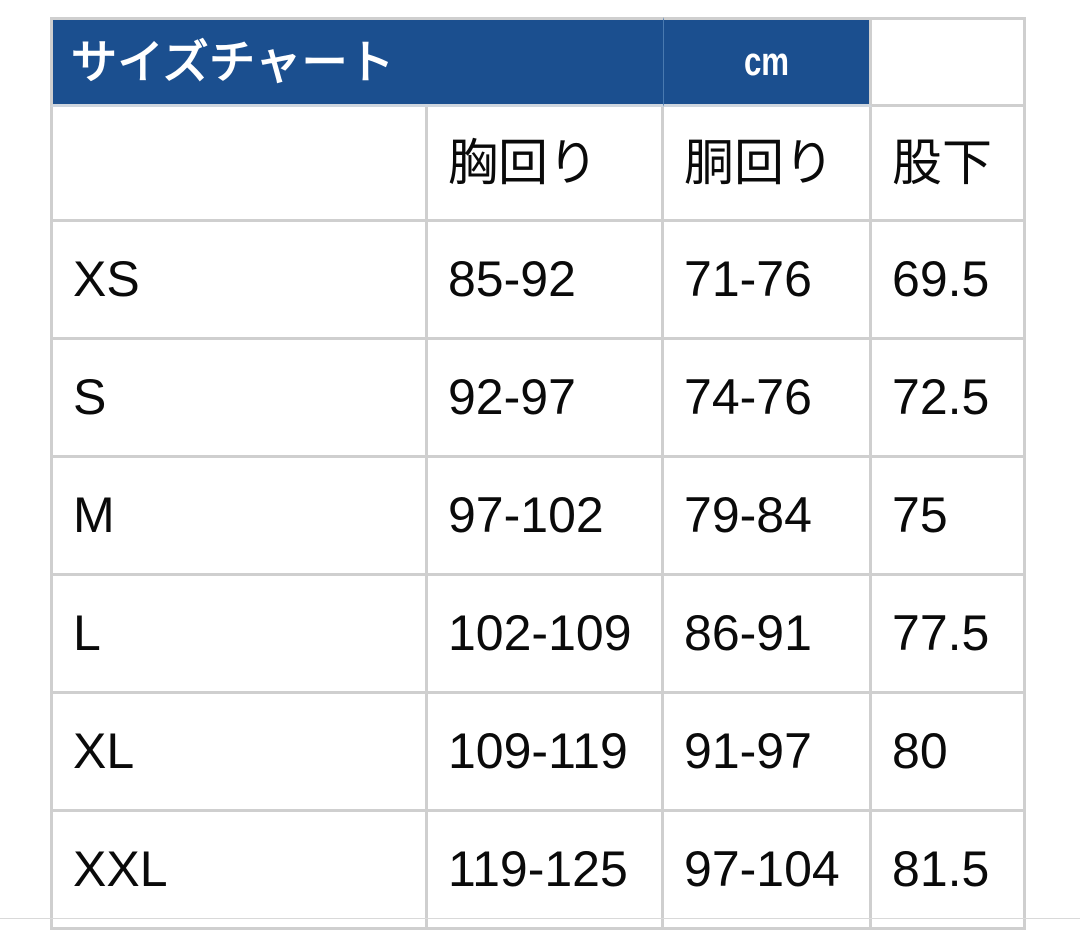 The height and width of the screenshot is (930, 1080). Describe the element at coordinates (941, 397) in the screenshot. I see `cell-inseam-value: 72.5` at that location.